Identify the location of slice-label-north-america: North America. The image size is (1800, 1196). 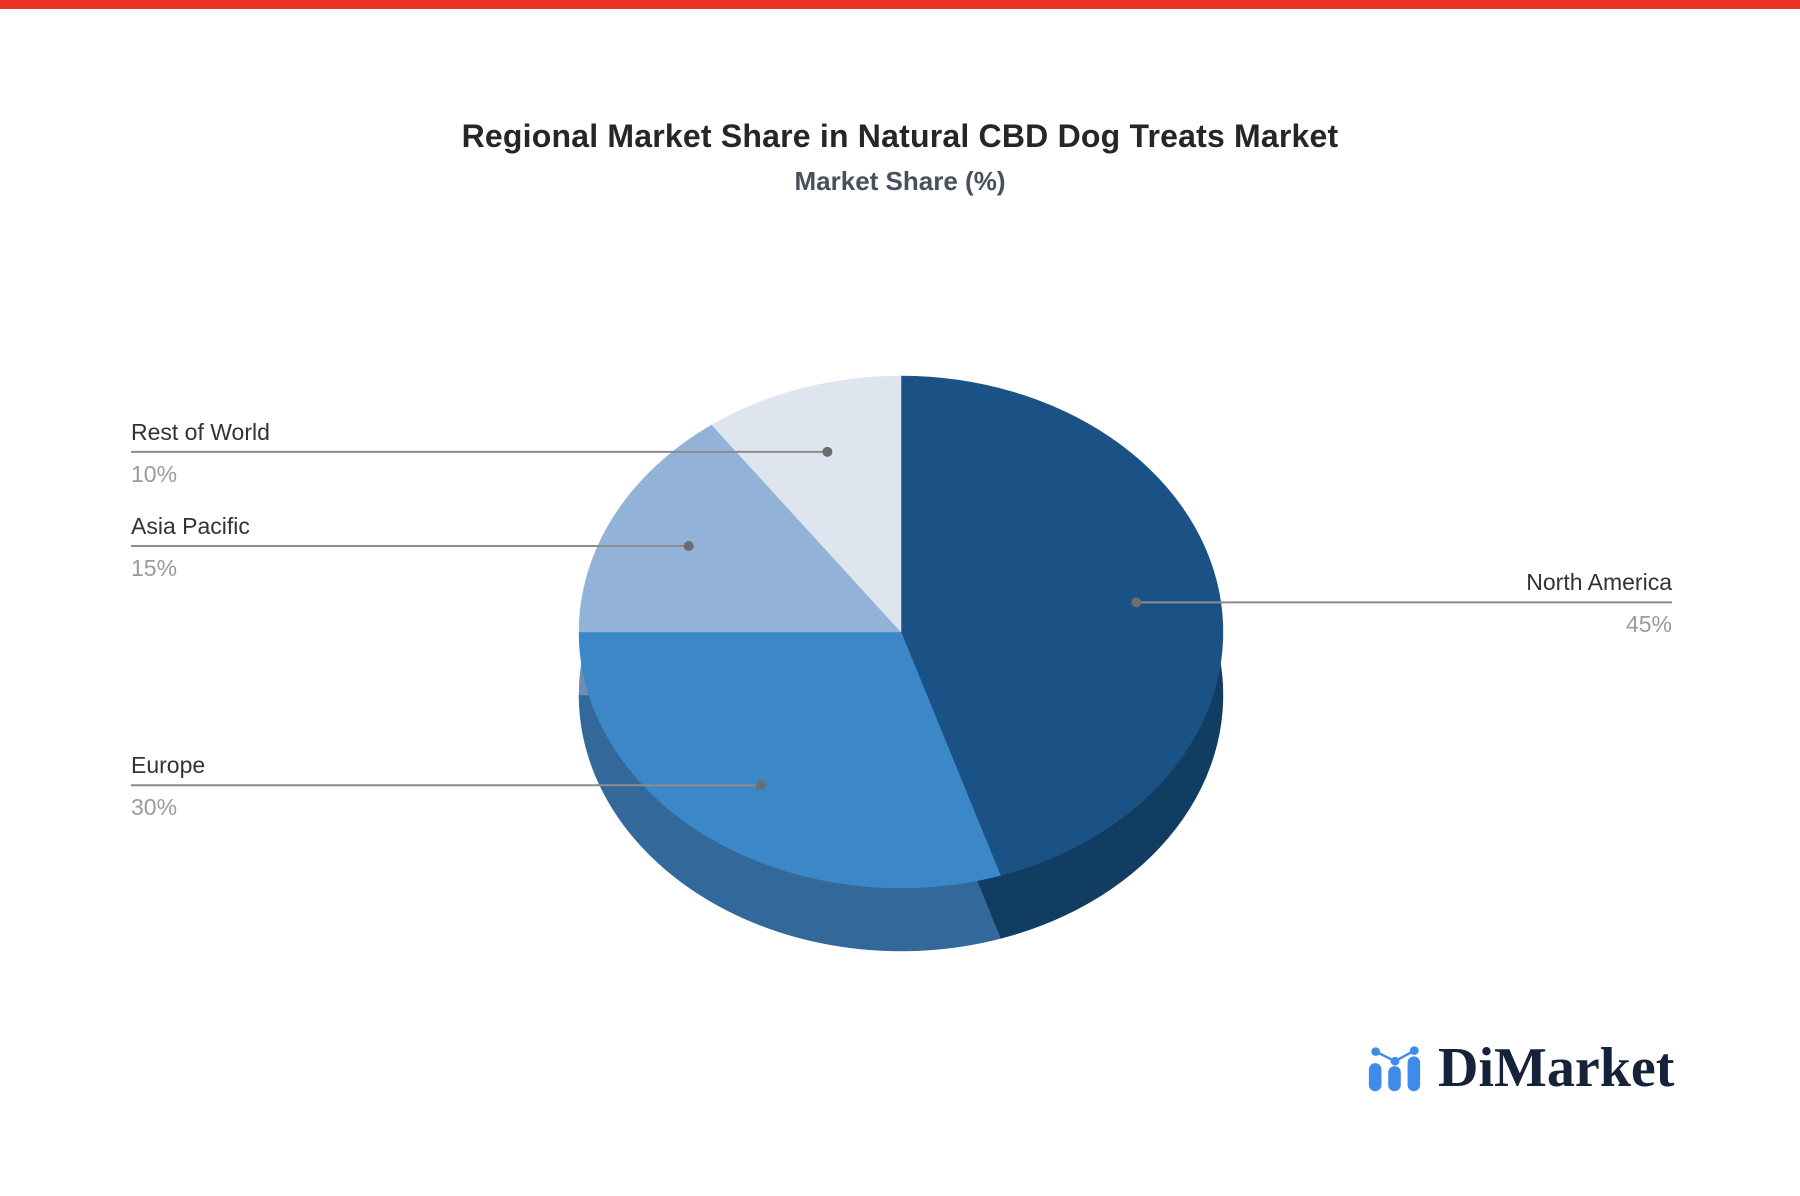
(1599, 582).